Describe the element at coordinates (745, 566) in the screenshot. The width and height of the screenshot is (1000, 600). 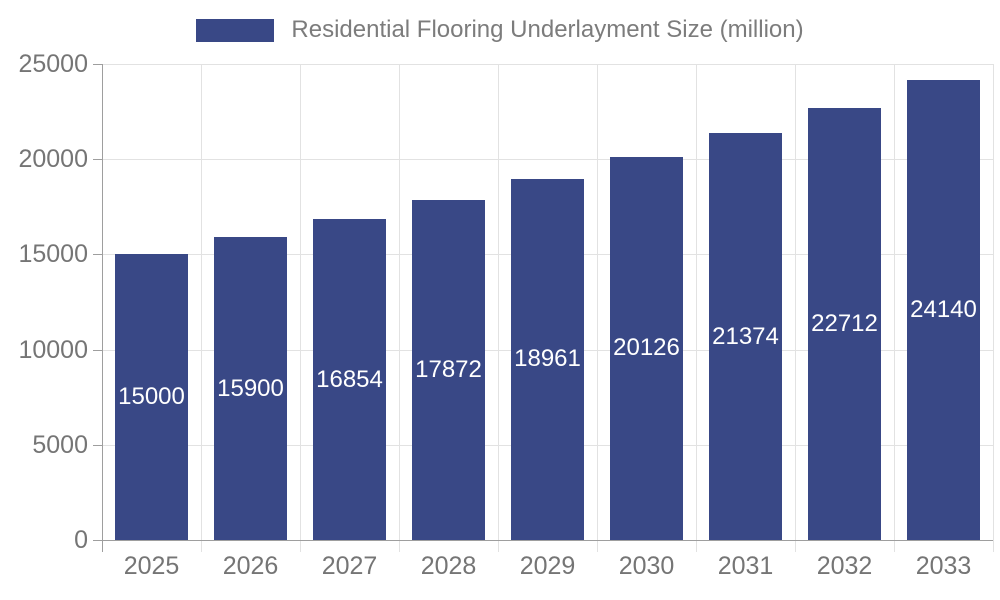
I see `x-axis-label: 2031` at that location.